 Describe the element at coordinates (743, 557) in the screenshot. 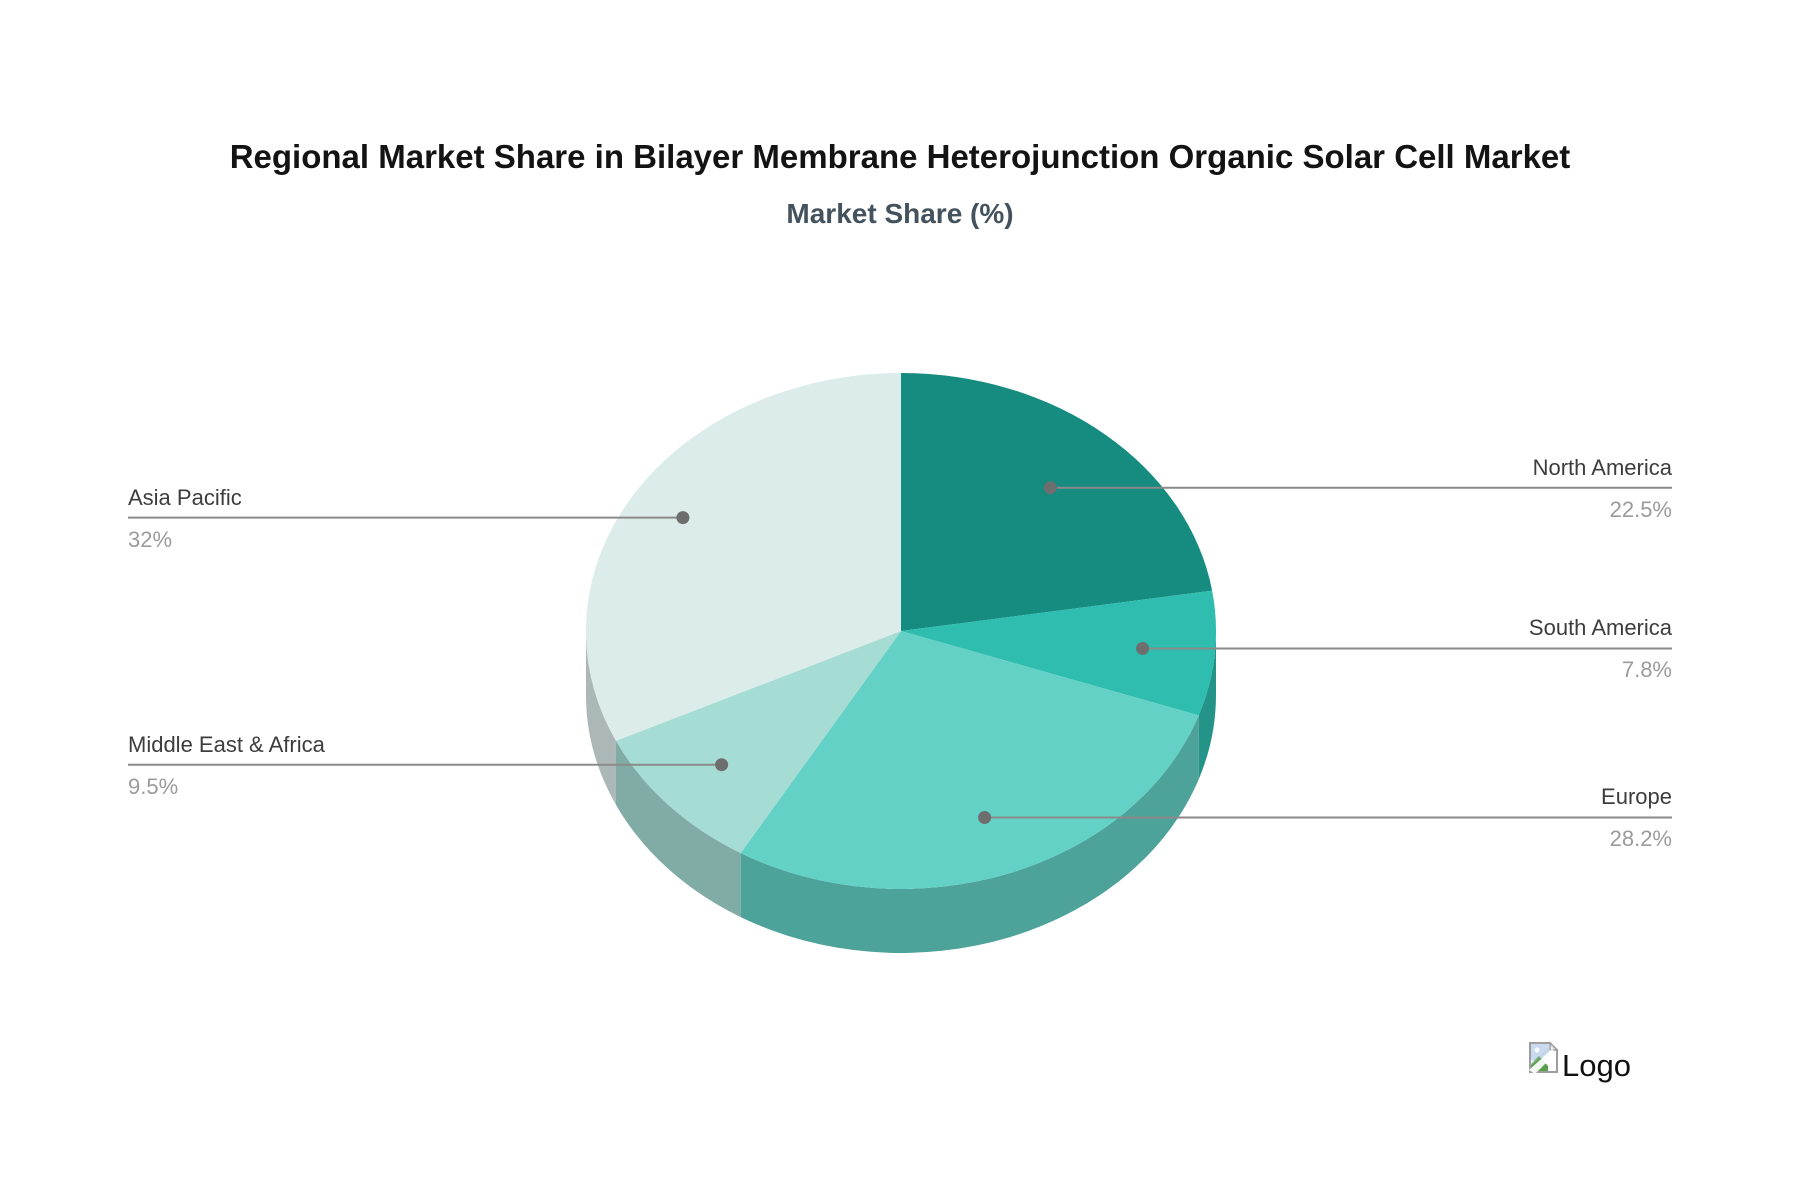

I see `pie-slice-asia-pacific` at that location.